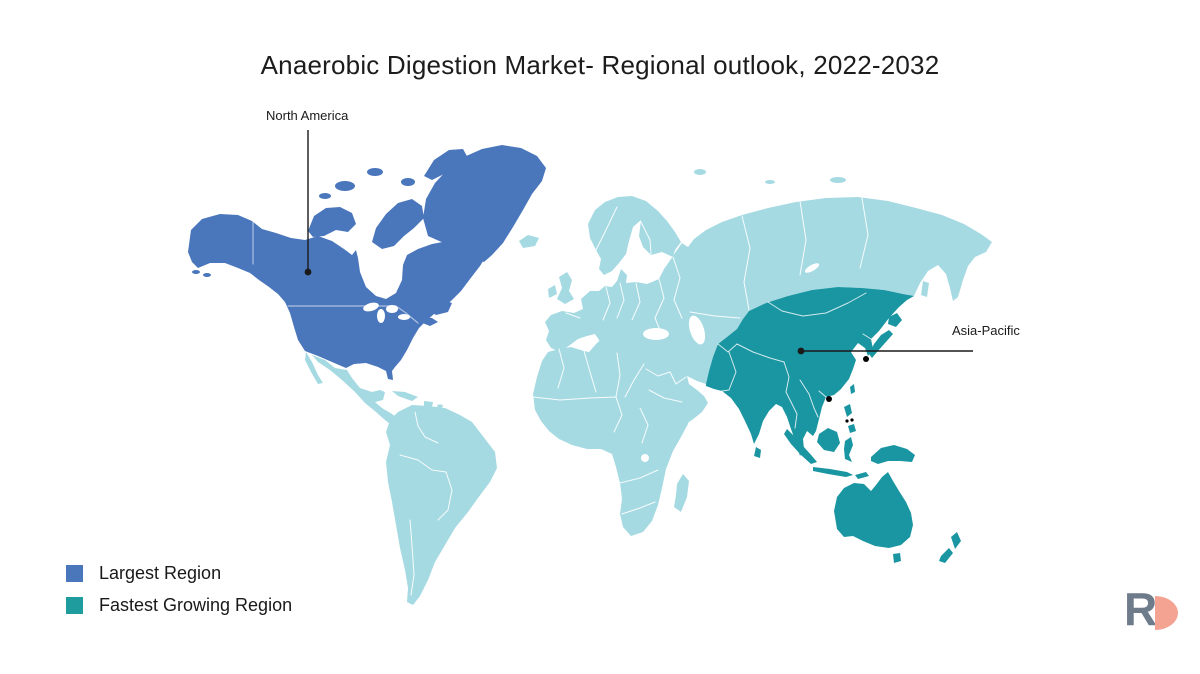 The width and height of the screenshot is (1200, 674). I want to click on path-hispaniola, so click(428, 404).